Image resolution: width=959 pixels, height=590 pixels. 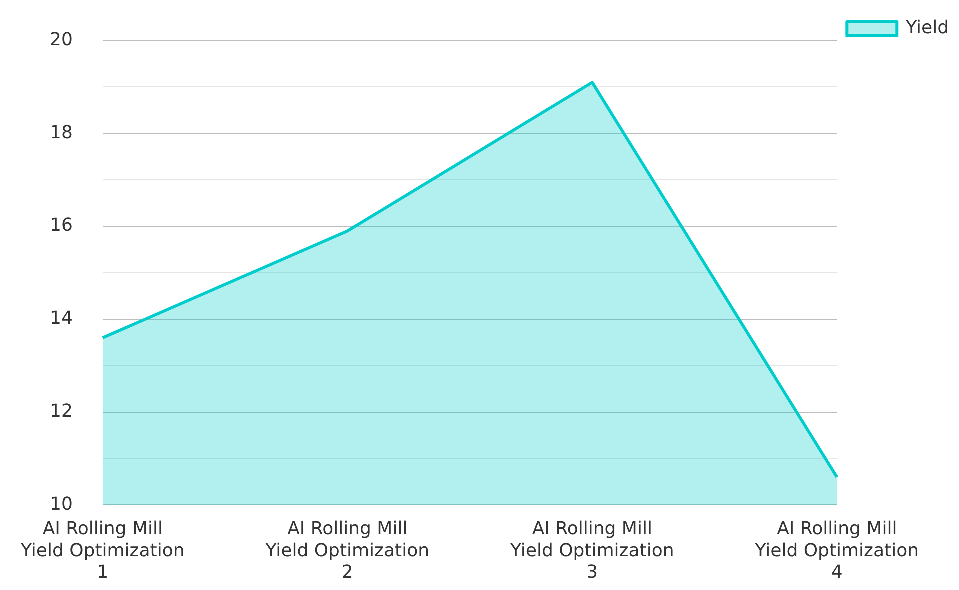 What do you see at coordinates (102, 550) in the screenshot?
I see `x-tick-label: AI Rolling Mill Yield Optimization 1` at bounding box center [102, 550].